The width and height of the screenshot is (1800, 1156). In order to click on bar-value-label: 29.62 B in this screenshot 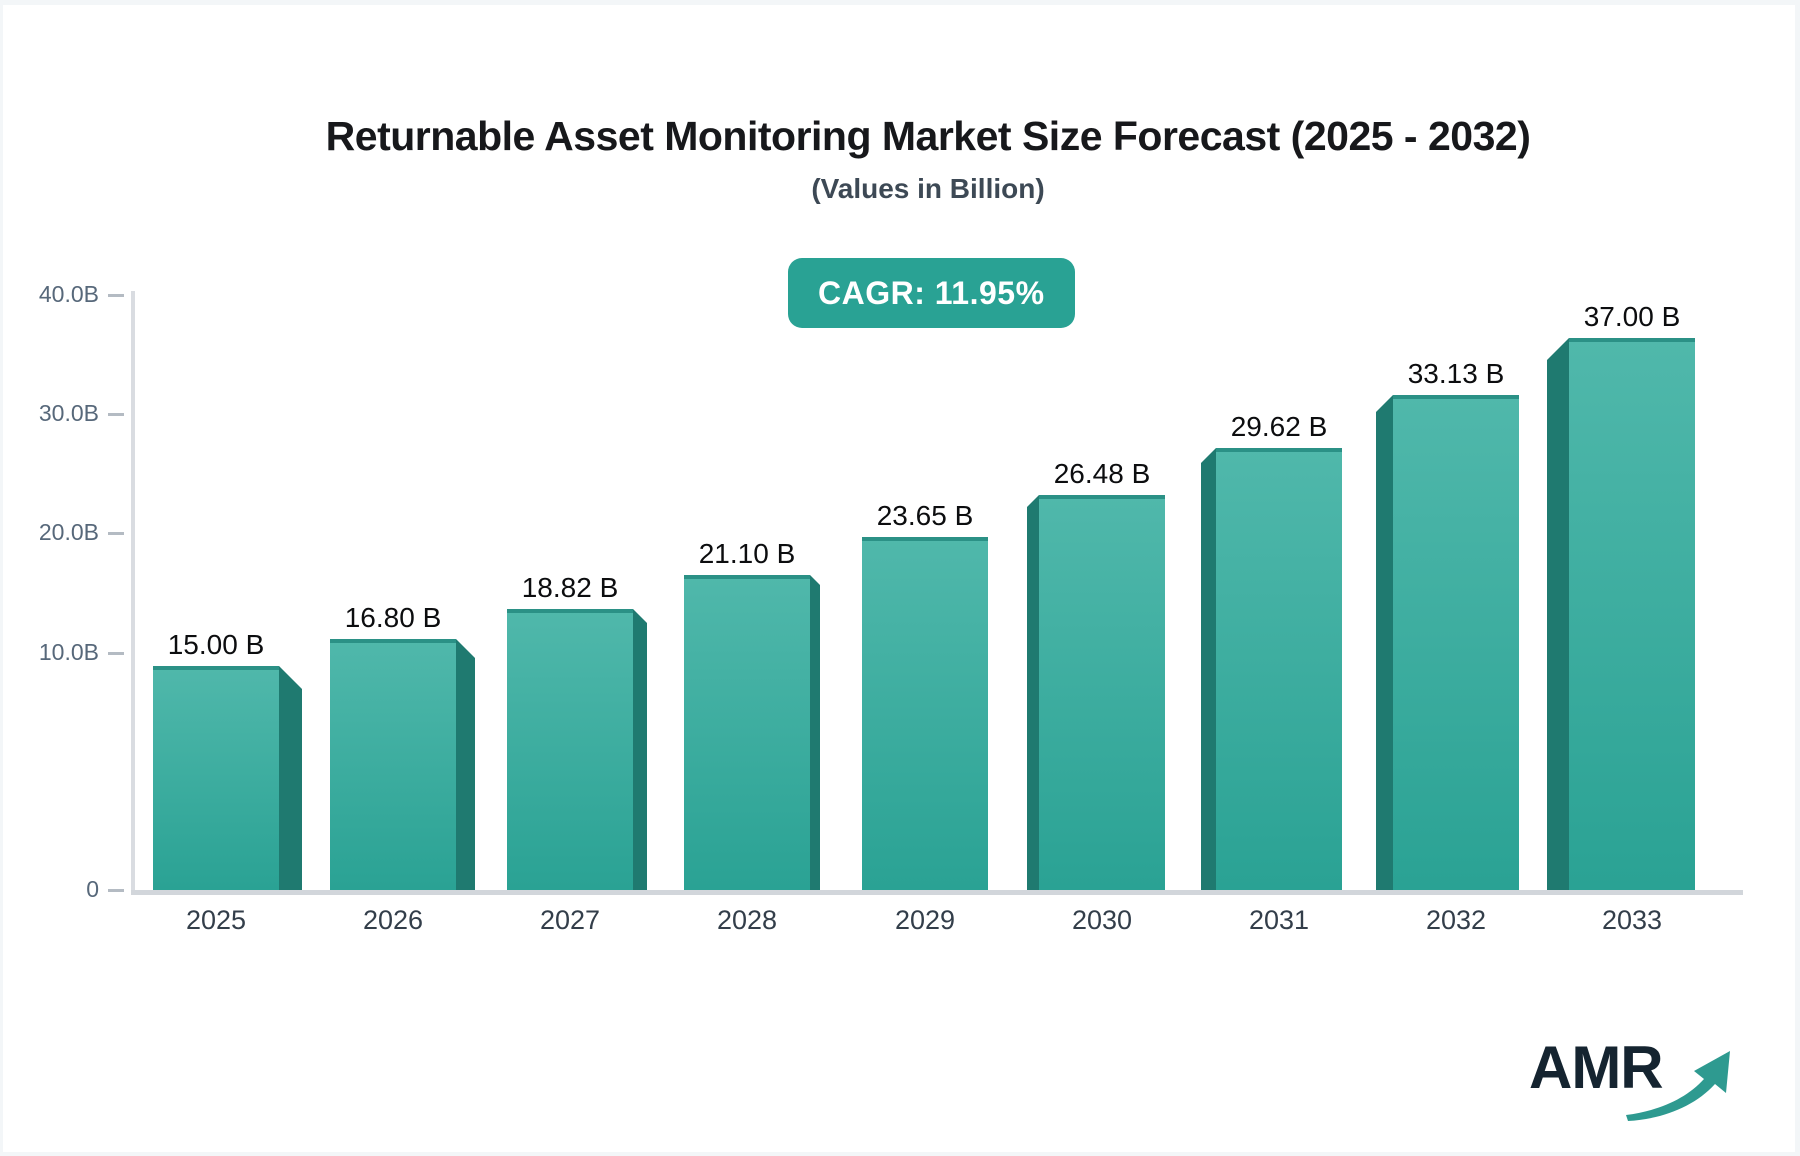, I will do `click(1279, 426)`.